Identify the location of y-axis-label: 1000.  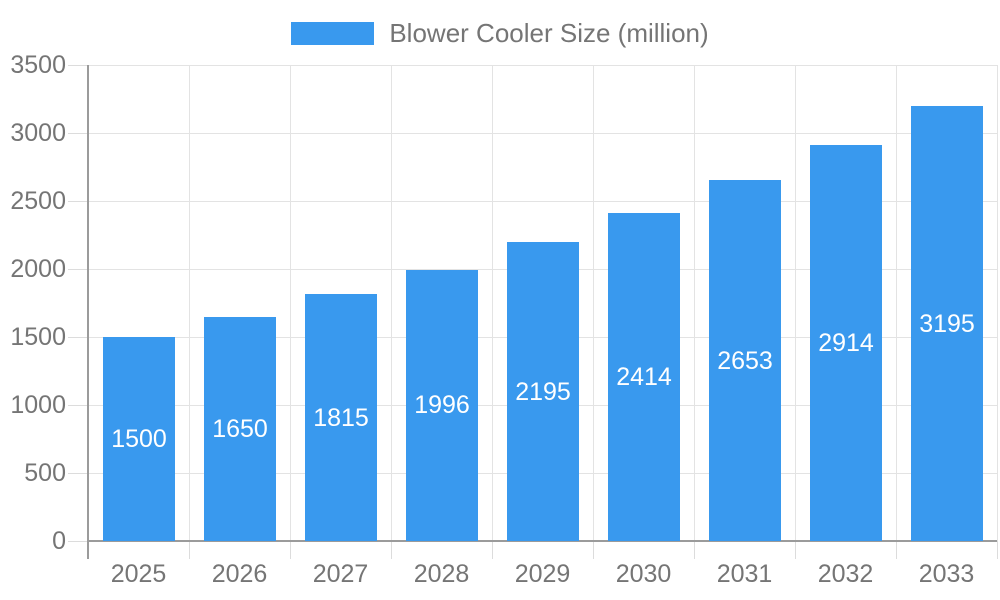
(38, 405).